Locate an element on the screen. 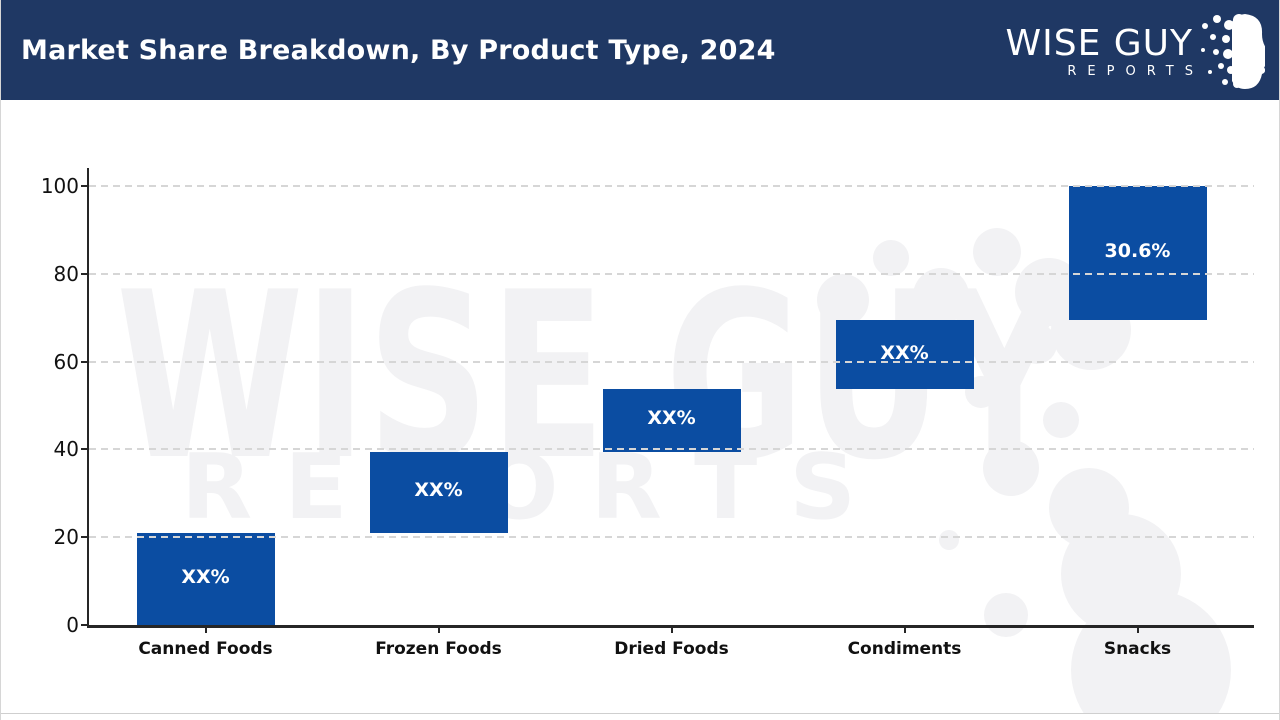 The width and height of the screenshot is (1280, 720). x-axis-tick-canned-foods is located at coordinates (205, 629).